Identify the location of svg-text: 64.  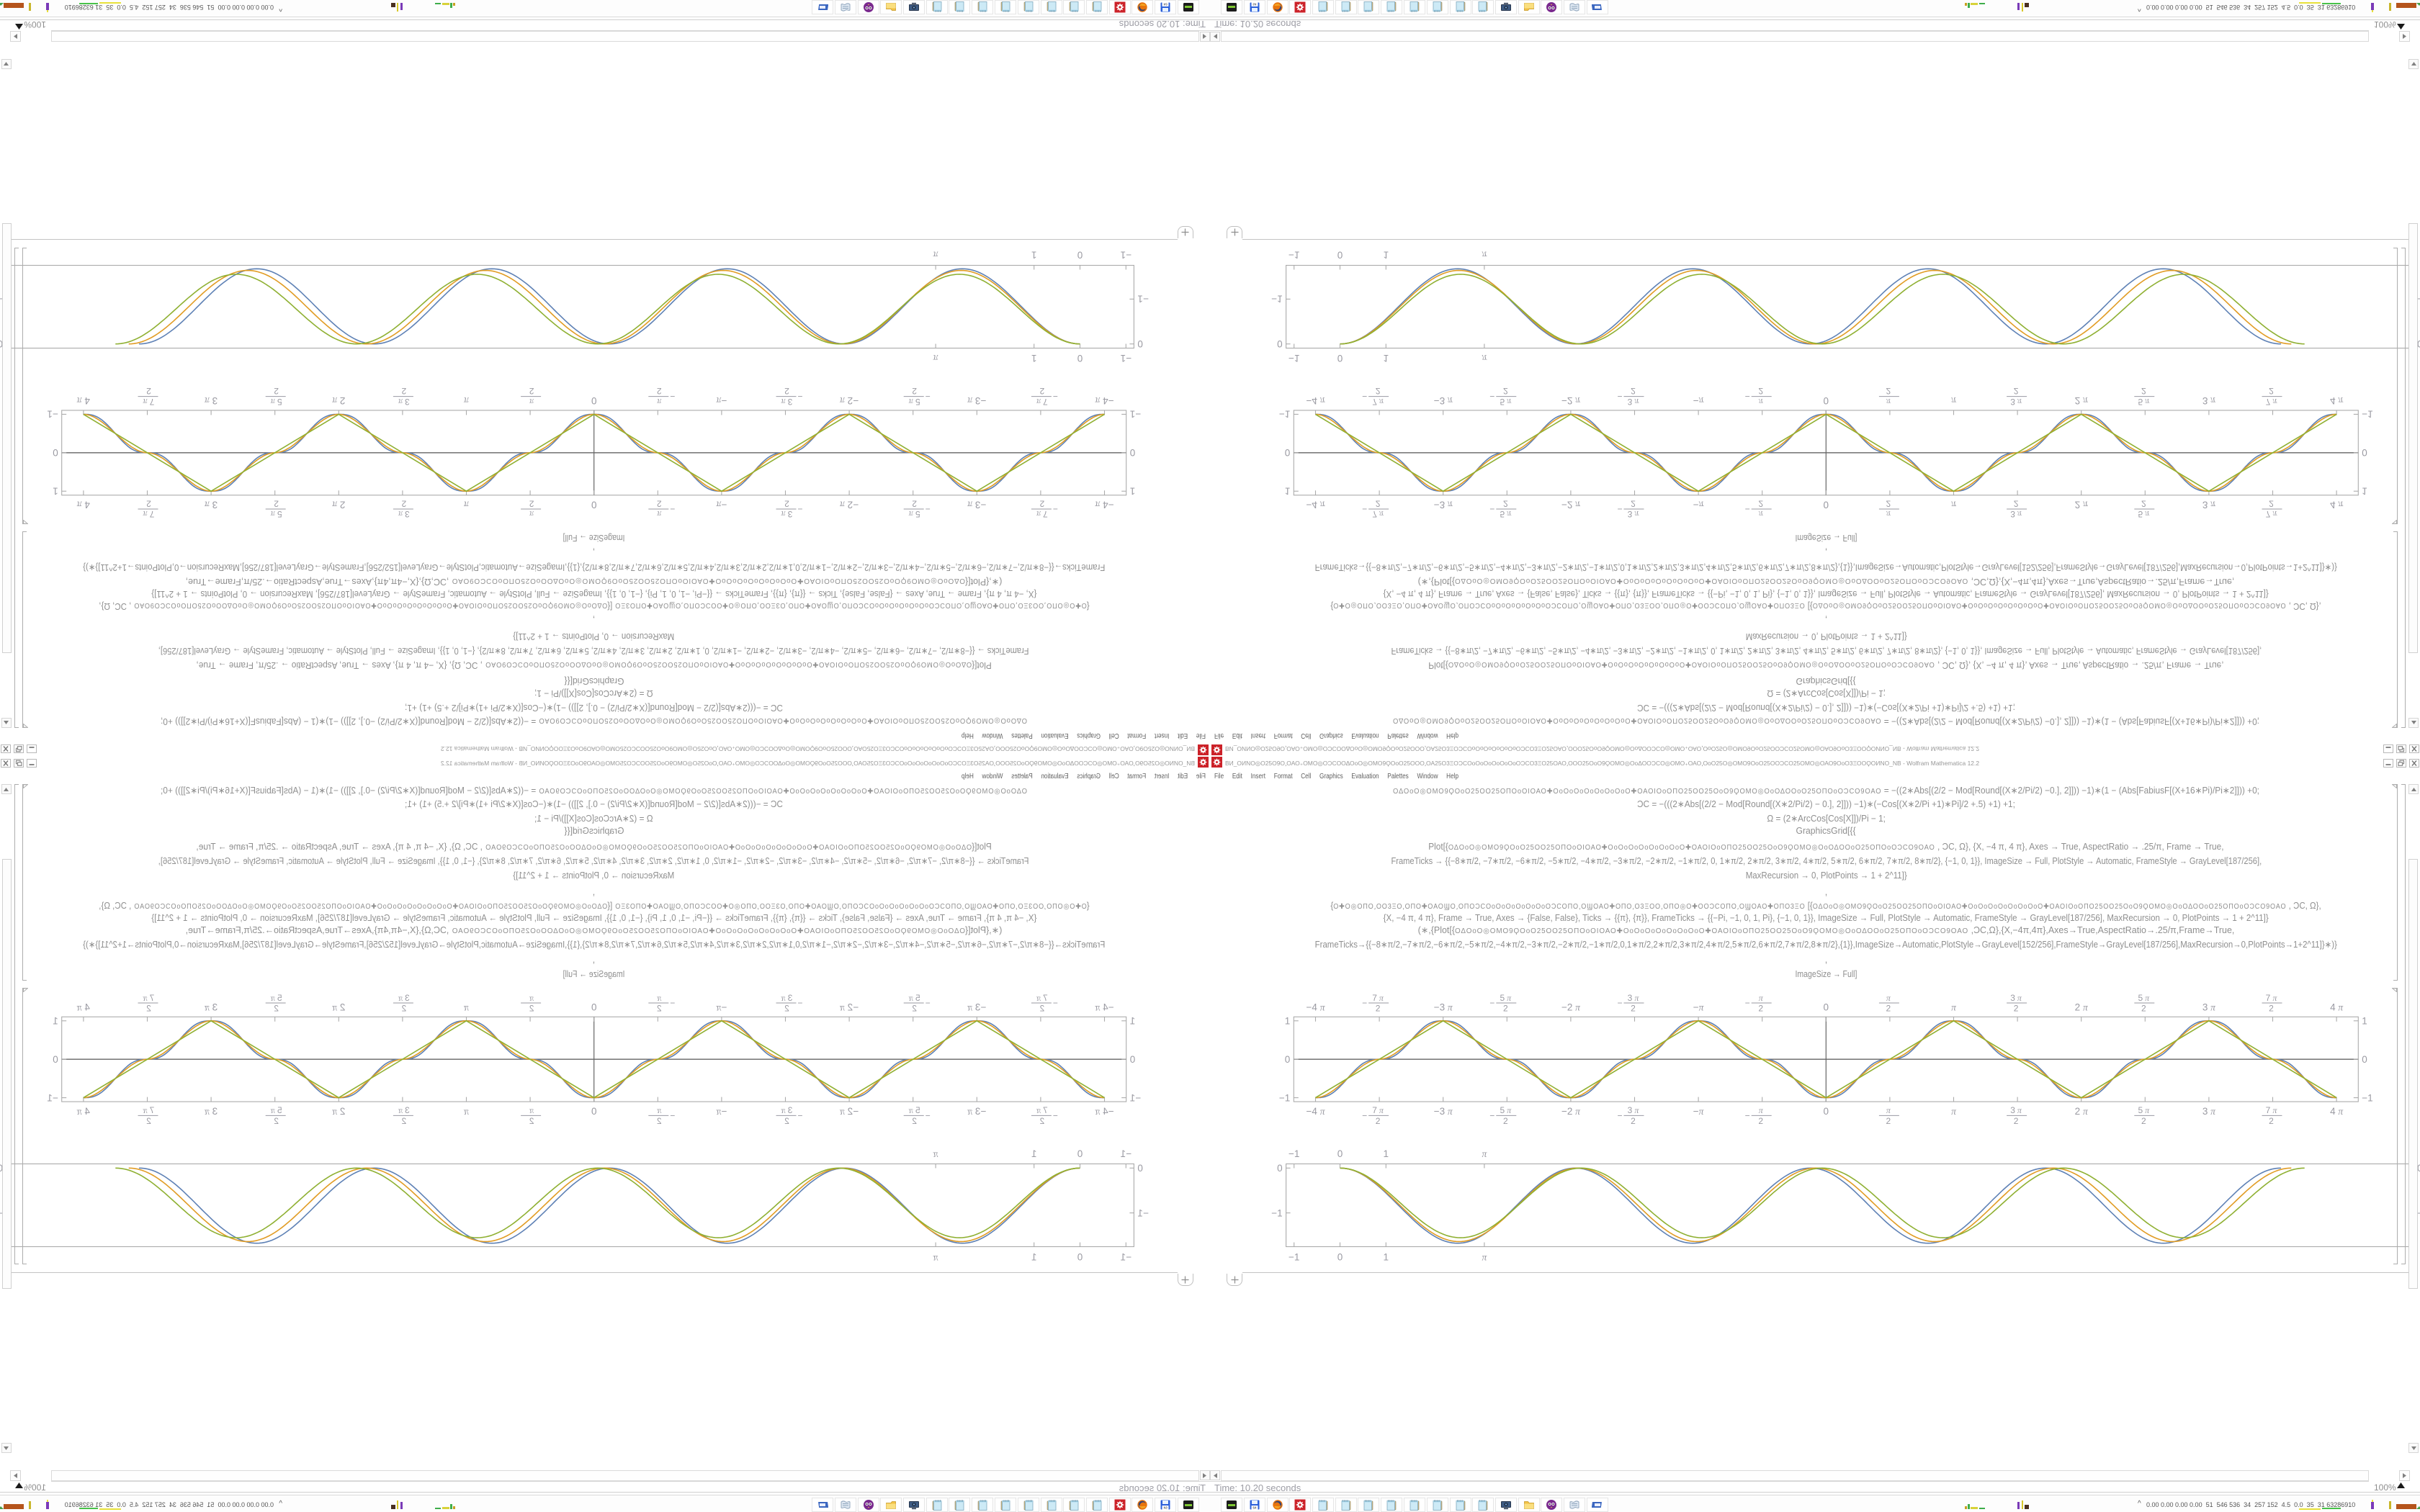
(1165, 1508).